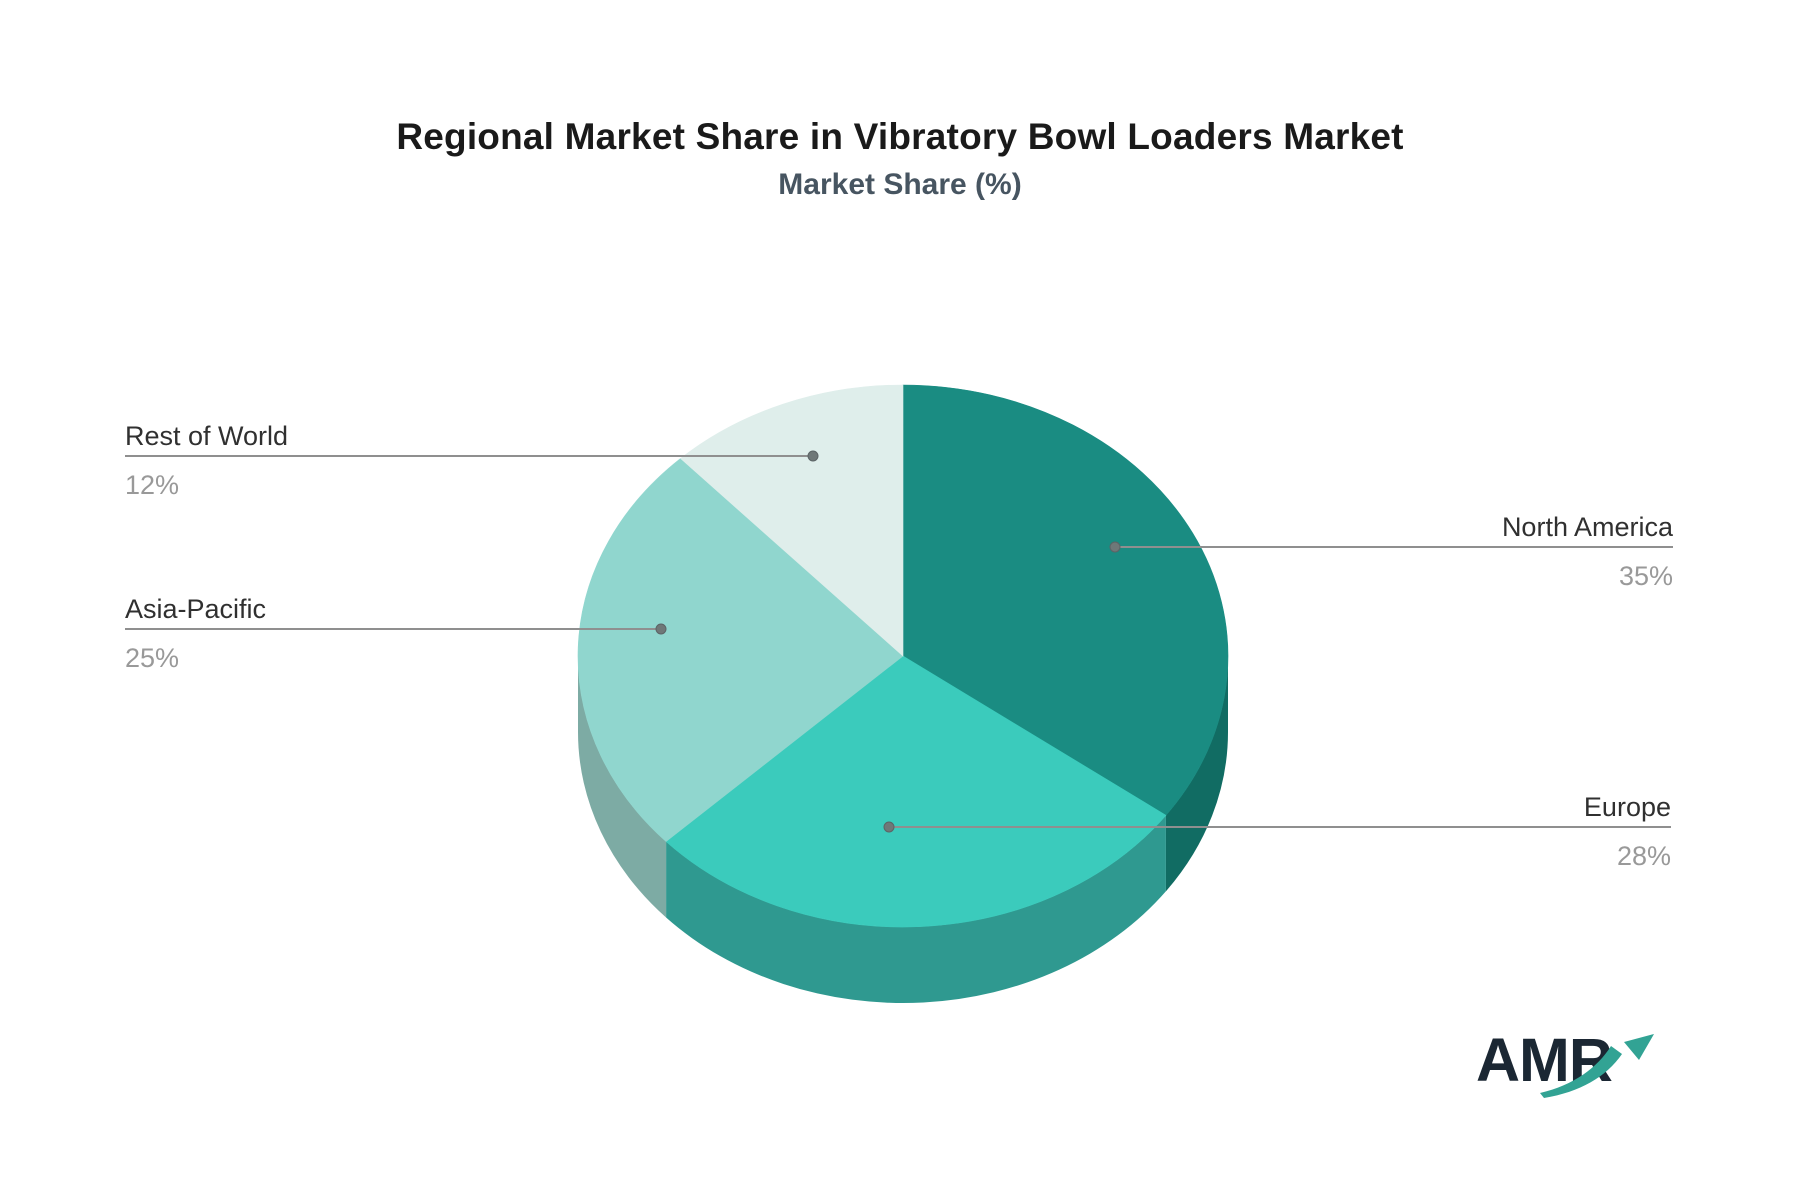 This screenshot has width=1800, height=1196. Describe the element at coordinates (661, 629) in the screenshot. I see `leader-dot-asia-pacific` at that location.